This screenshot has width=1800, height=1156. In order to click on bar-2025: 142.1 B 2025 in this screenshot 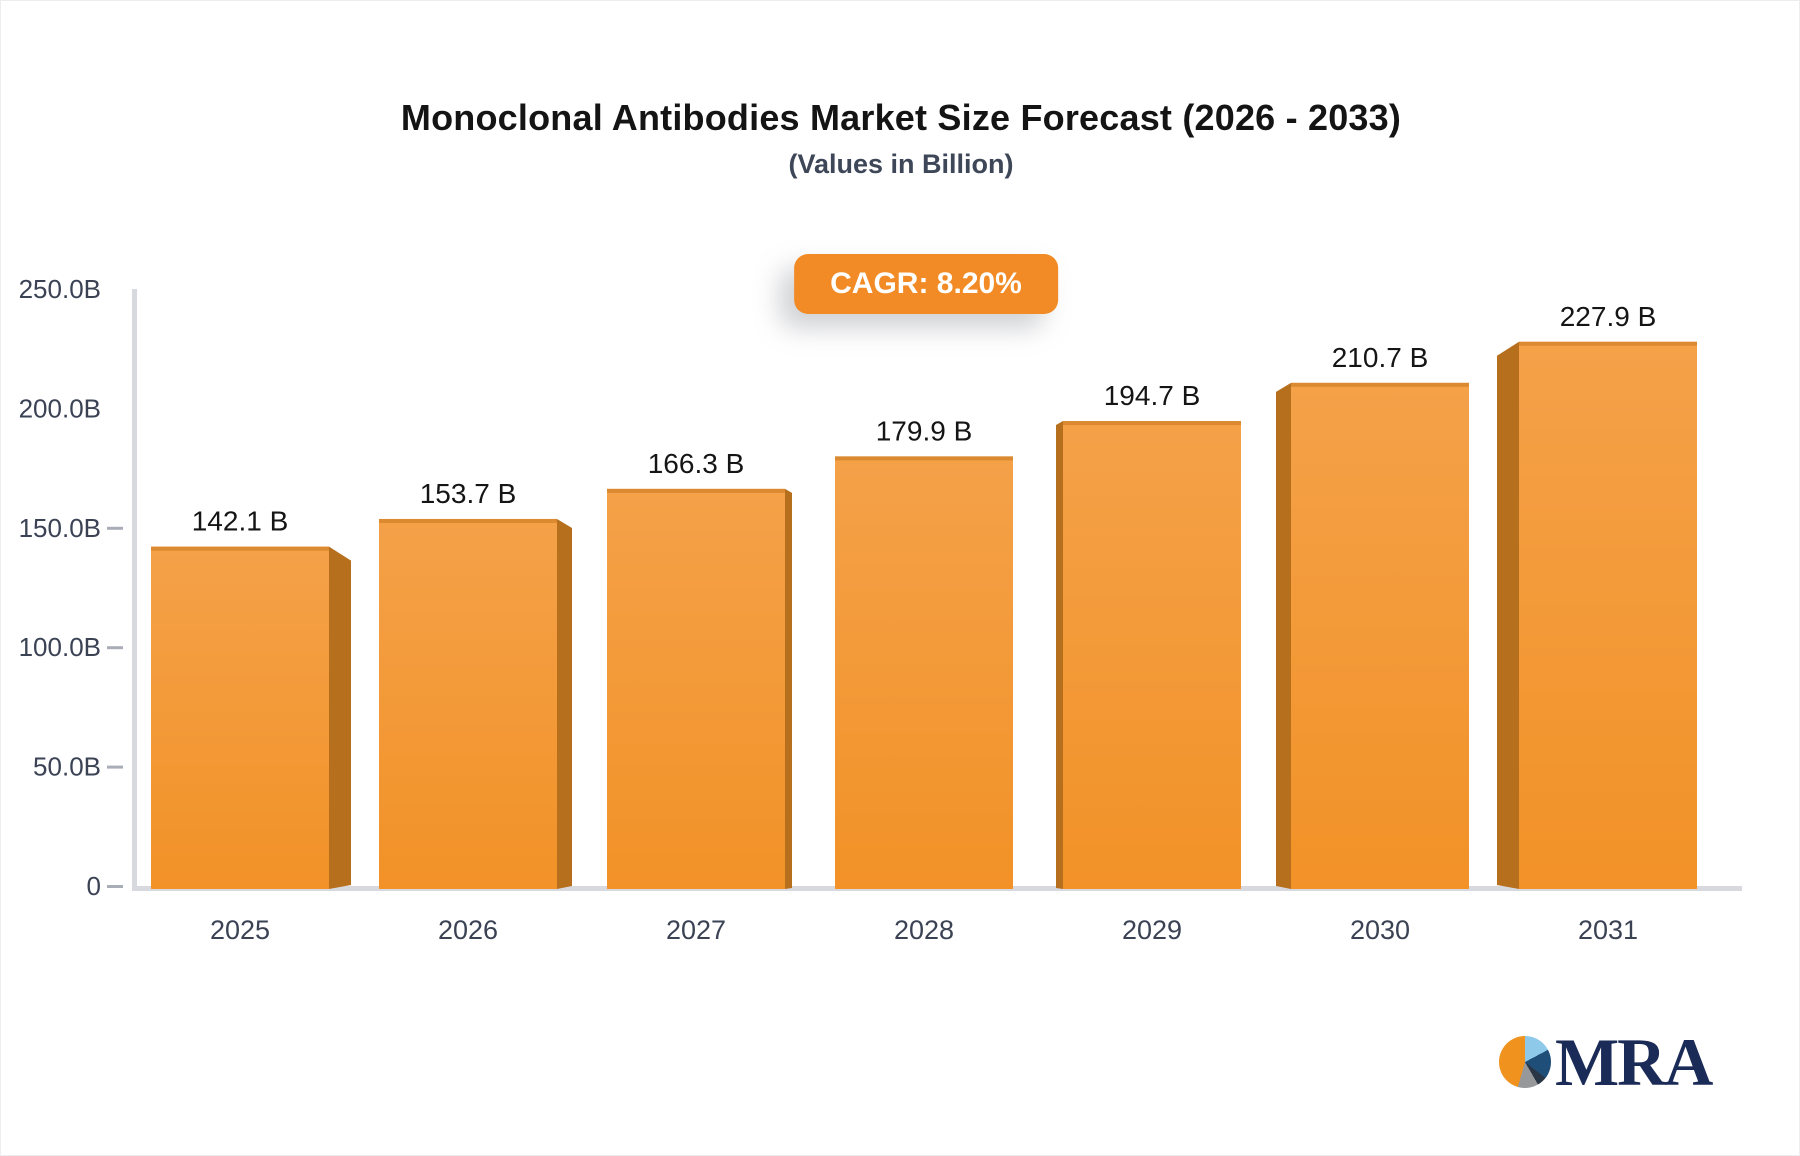, I will do `click(251, 725)`.